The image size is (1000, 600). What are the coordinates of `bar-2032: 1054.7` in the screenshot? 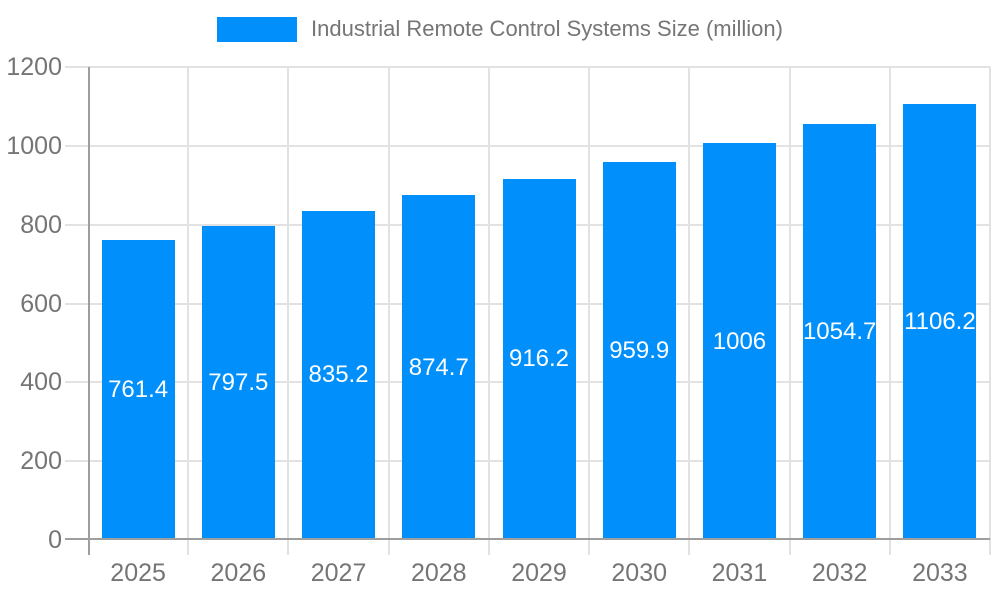 It's located at (839, 332).